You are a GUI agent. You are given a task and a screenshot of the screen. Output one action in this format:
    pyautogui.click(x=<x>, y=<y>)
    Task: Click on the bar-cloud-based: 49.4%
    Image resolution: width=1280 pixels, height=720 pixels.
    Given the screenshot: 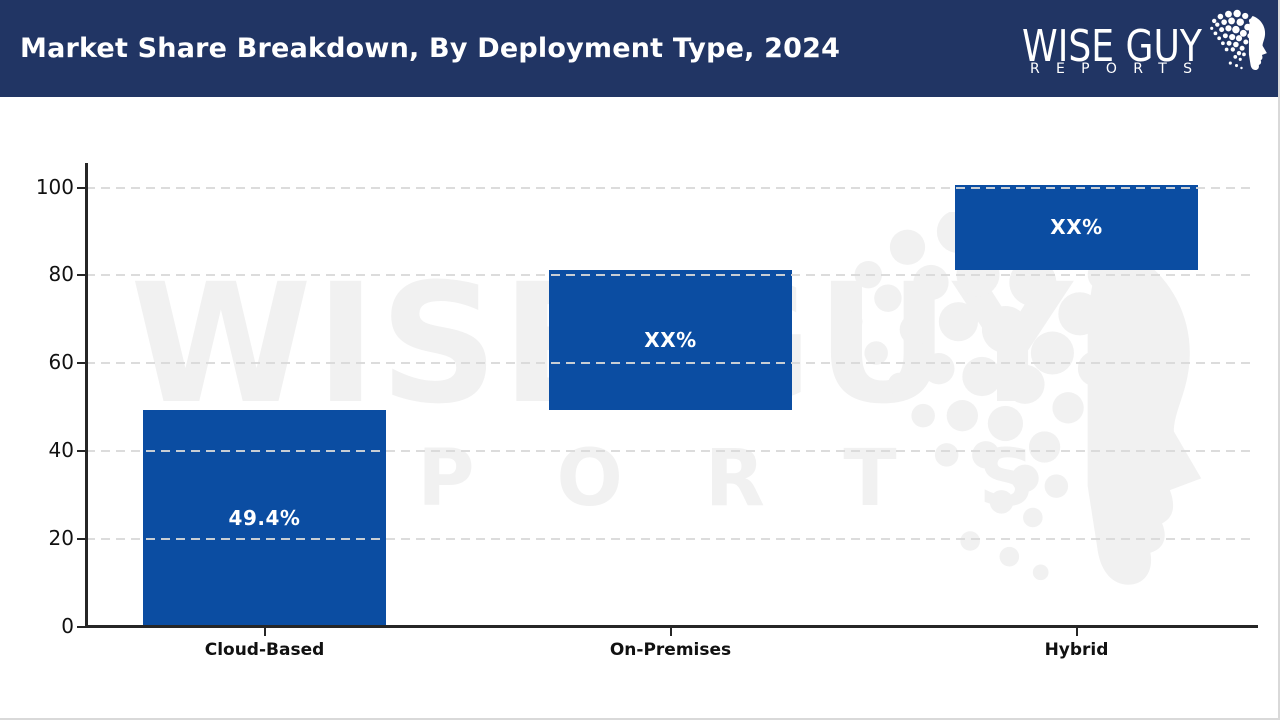 What is the action you would take?
    pyautogui.click(x=264, y=518)
    